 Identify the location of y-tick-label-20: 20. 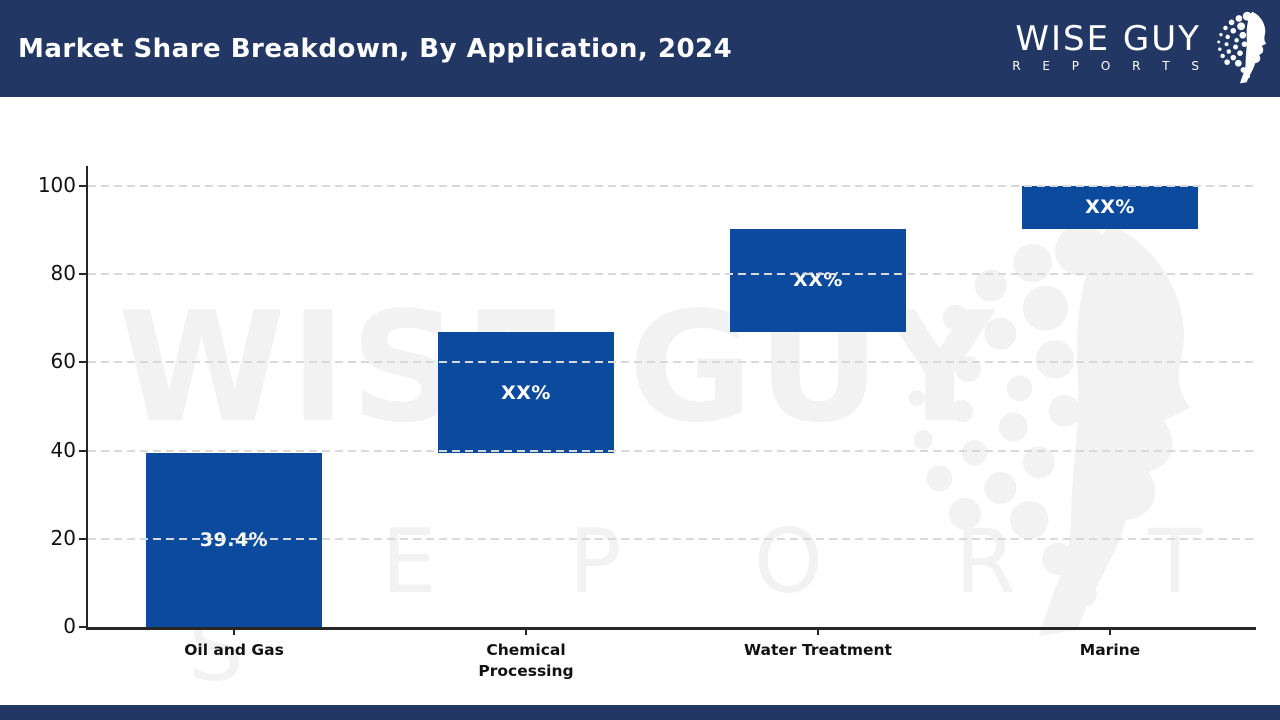
(63, 537).